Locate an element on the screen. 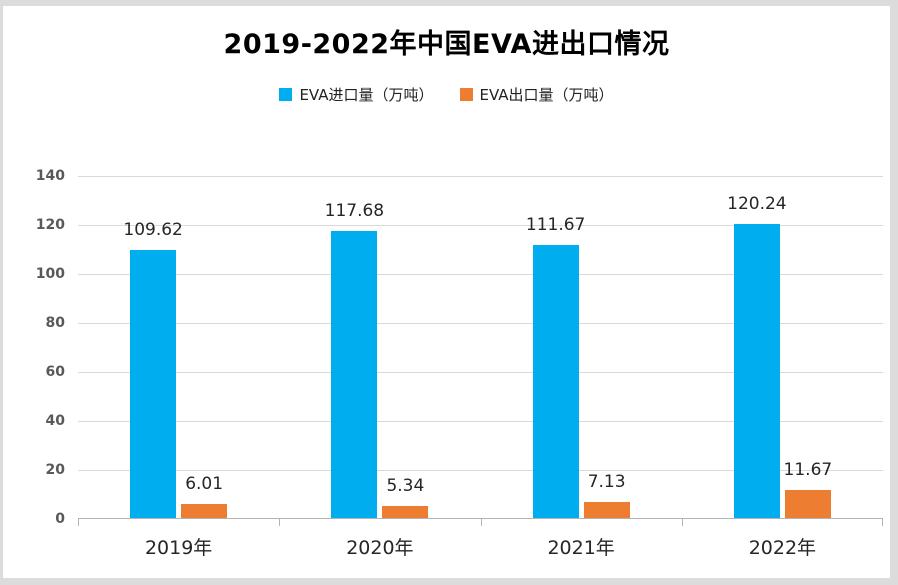 This screenshot has height=585, width=898. bar-import-2020年 is located at coordinates (354, 374).